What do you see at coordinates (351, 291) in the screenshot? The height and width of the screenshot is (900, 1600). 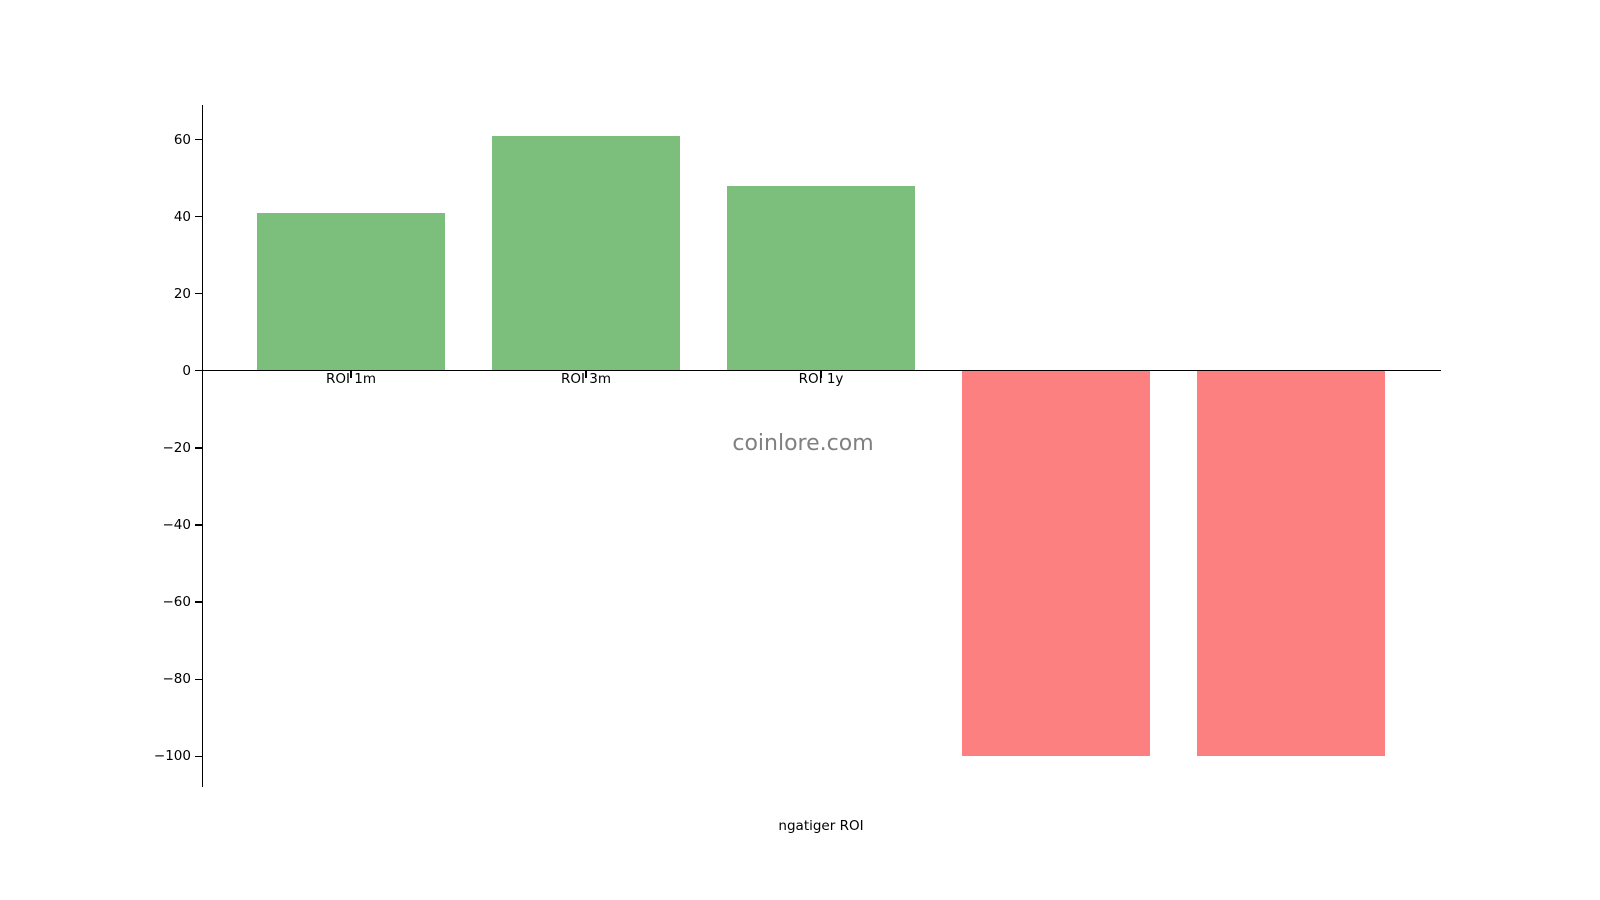 I see `bar-roi-1m` at bounding box center [351, 291].